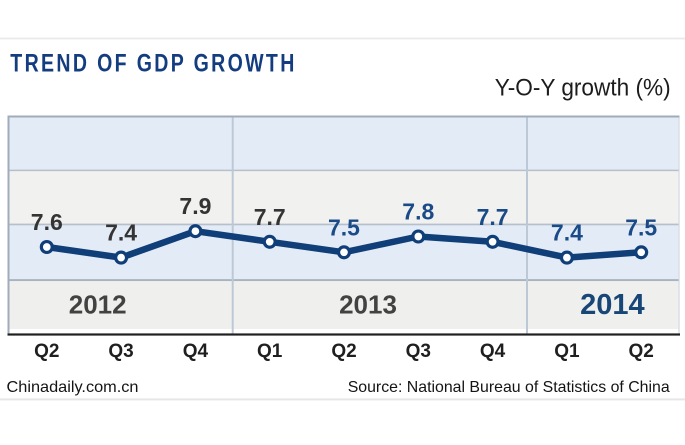  What do you see at coordinates (418, 212) in the screenshot?
I see `svg-text: 7.8` at bounding box center [418, 212].